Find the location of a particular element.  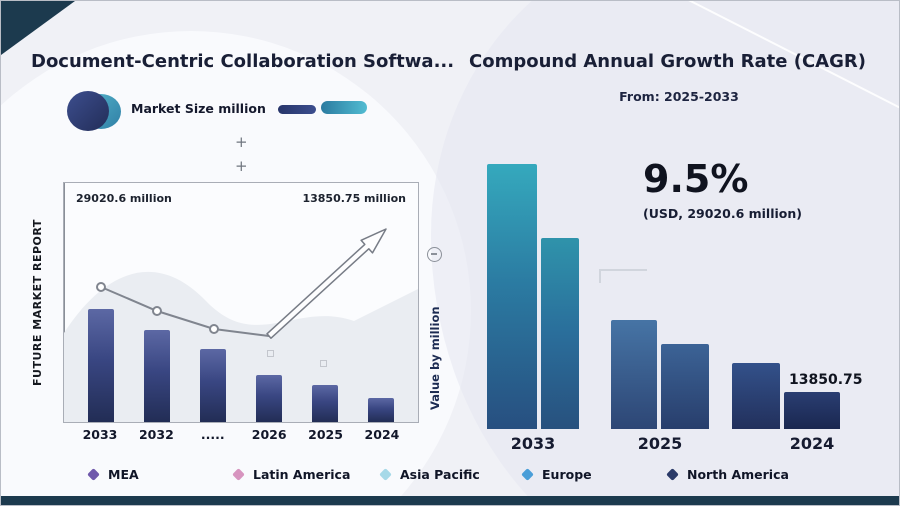

right-group-2-bars is located at coordinates (786, 396).